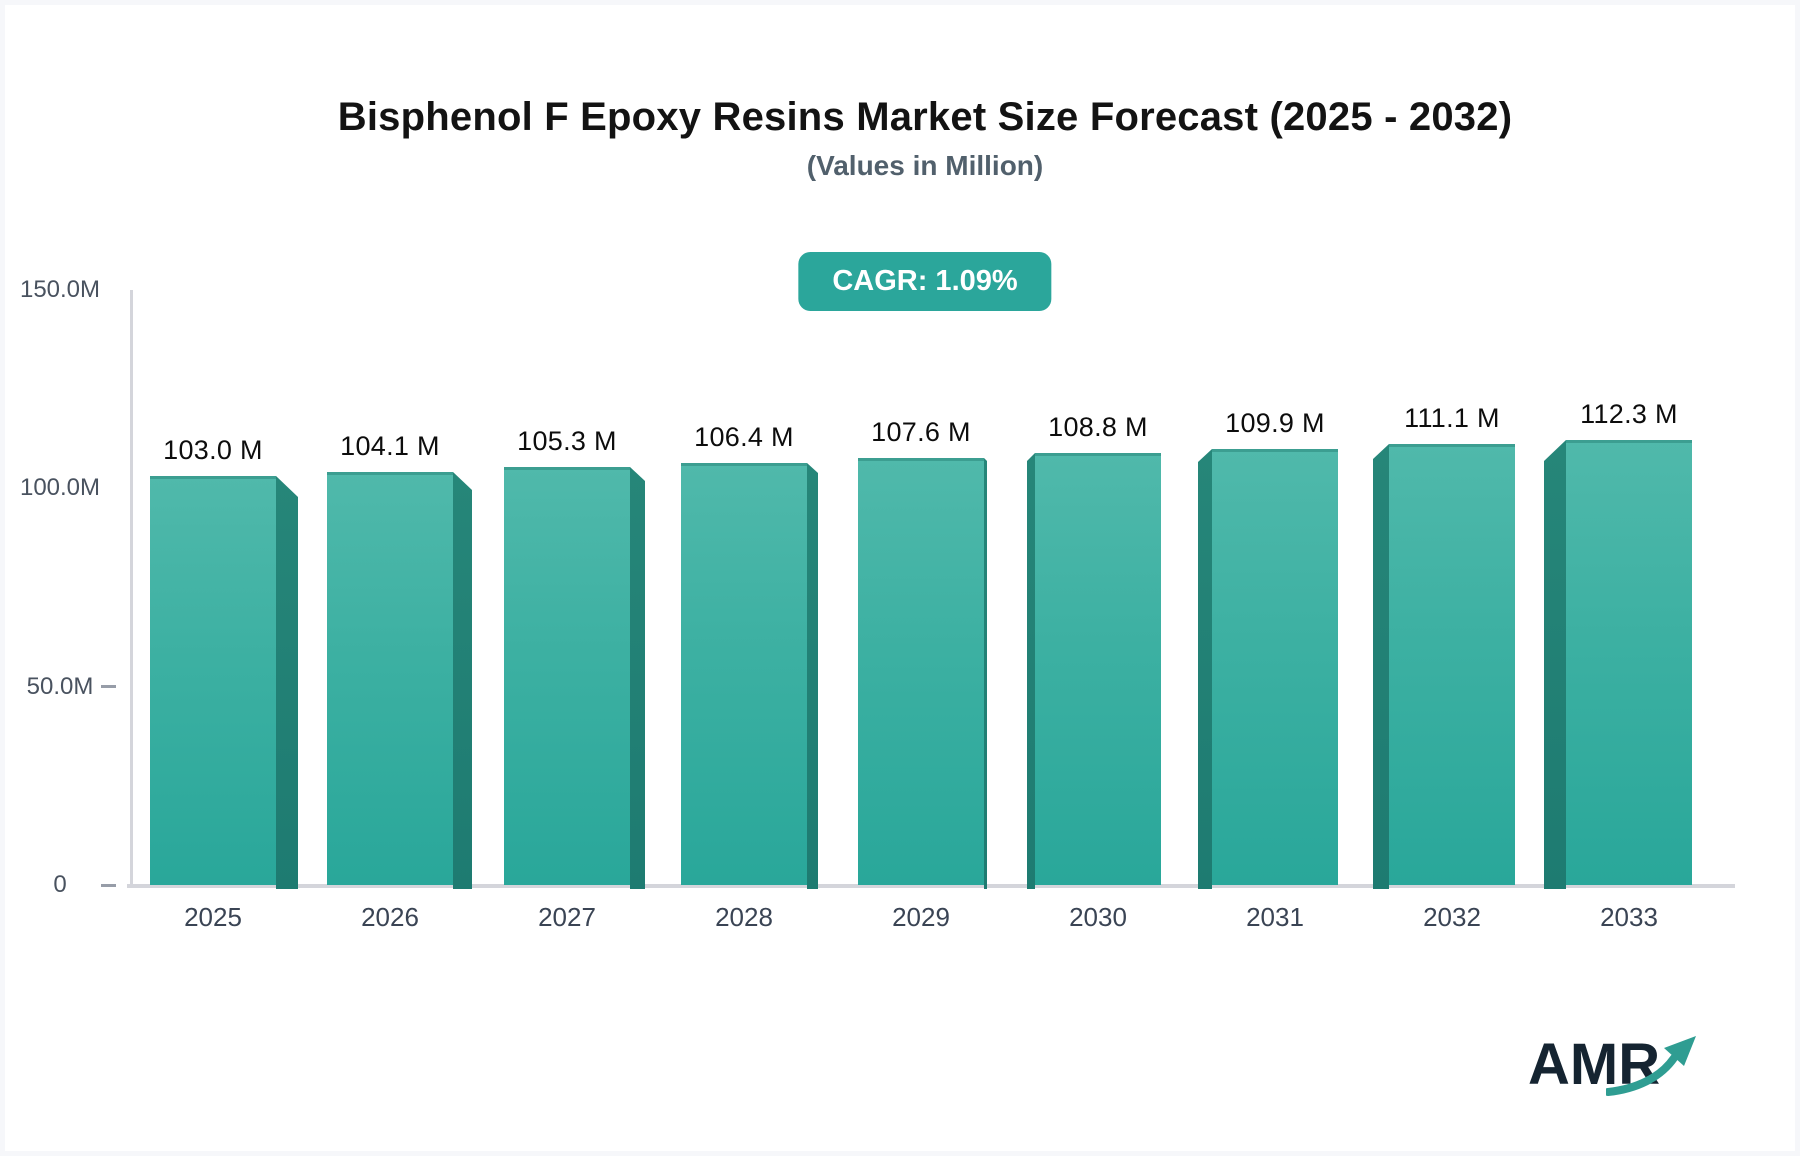 This screenshot has width=1800, height=1156. Describe the element at coordinates (1629, 662) in the screenshot. I see `bar-face-2033` at that location.